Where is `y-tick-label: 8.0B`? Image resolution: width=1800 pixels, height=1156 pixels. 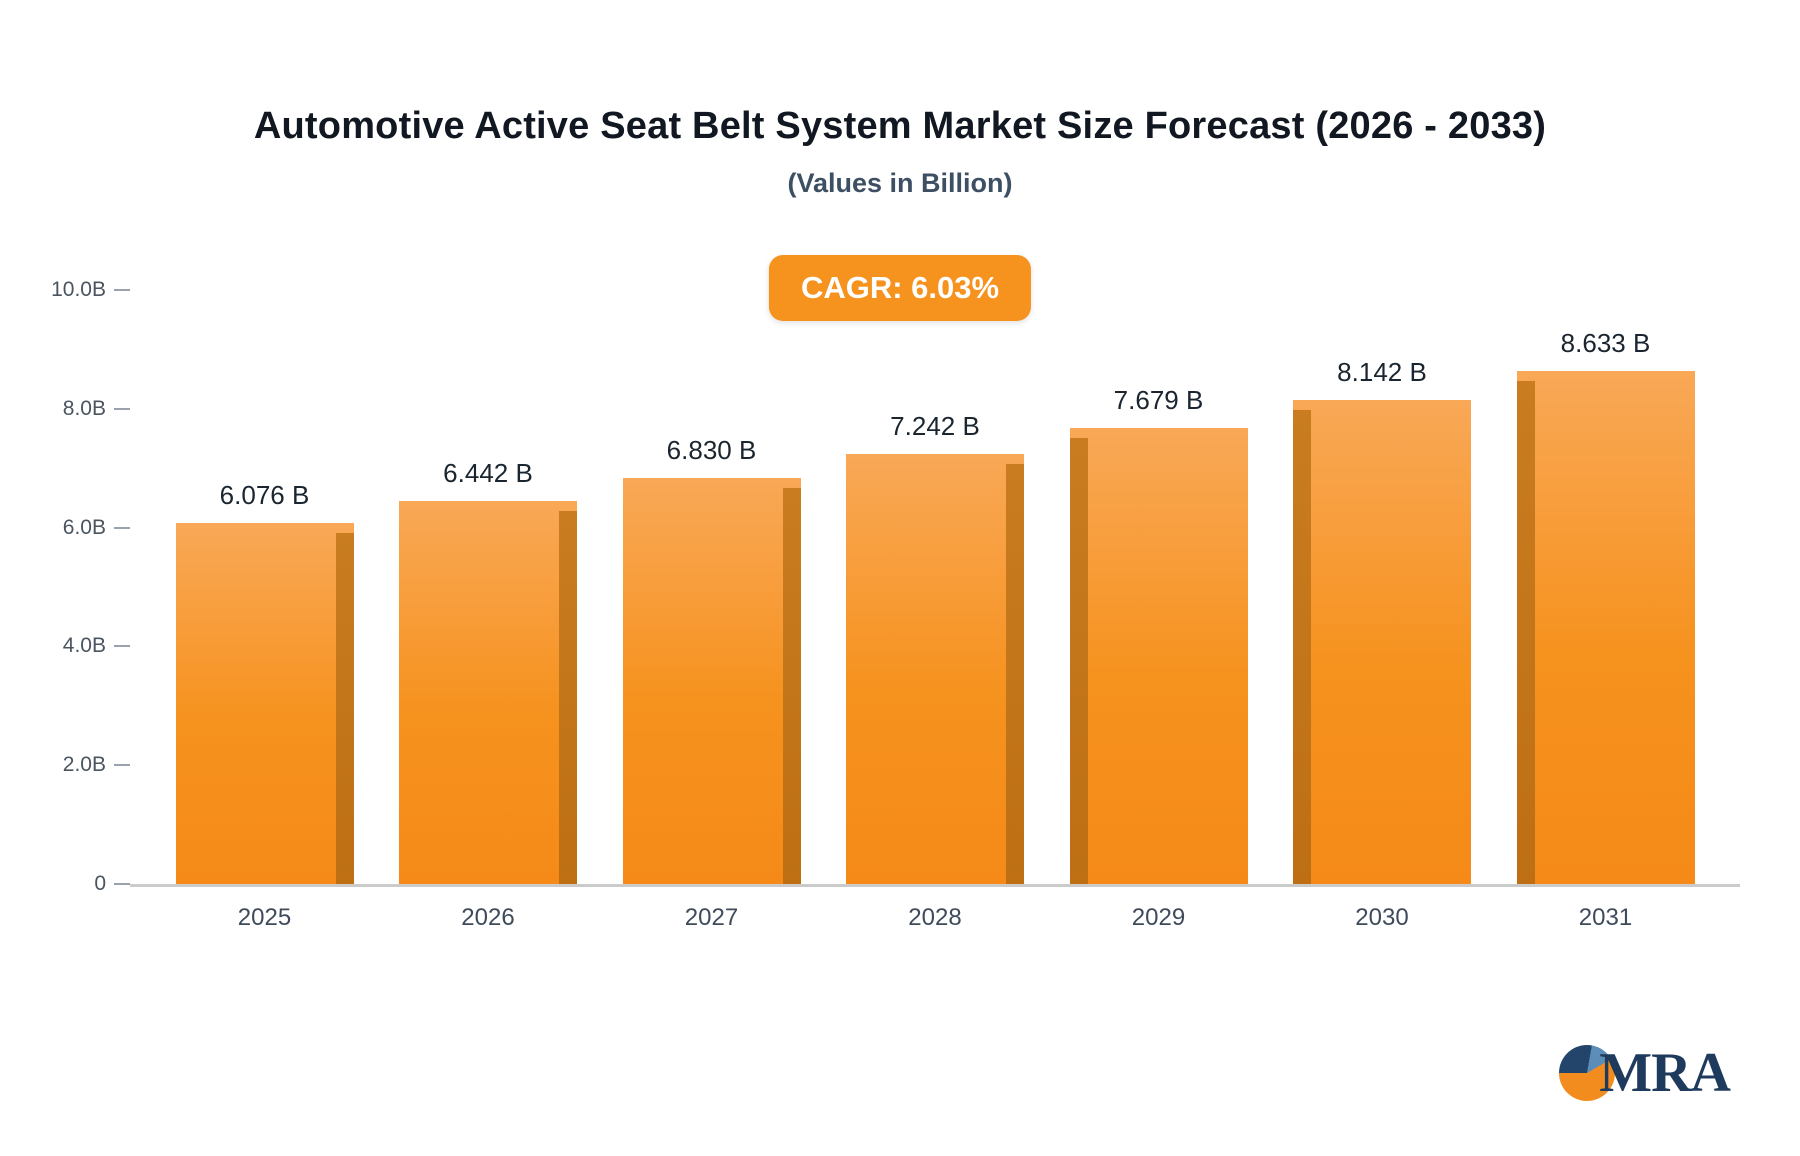 y-tick-label: 8.0B is located at coordinates (84, 408).